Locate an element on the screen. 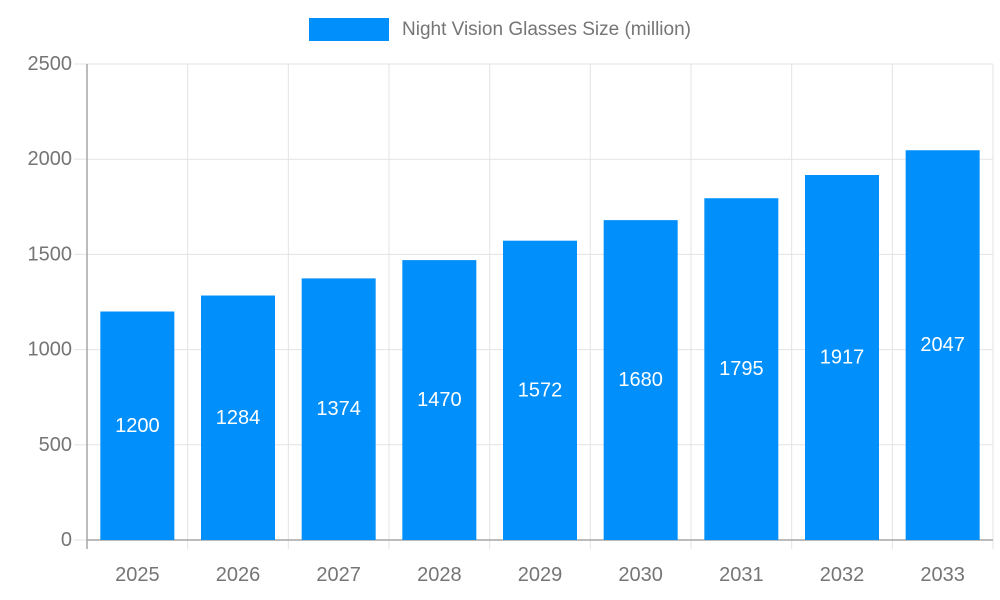  bar-value-label: 1917 is located at coordinates (842, 358).